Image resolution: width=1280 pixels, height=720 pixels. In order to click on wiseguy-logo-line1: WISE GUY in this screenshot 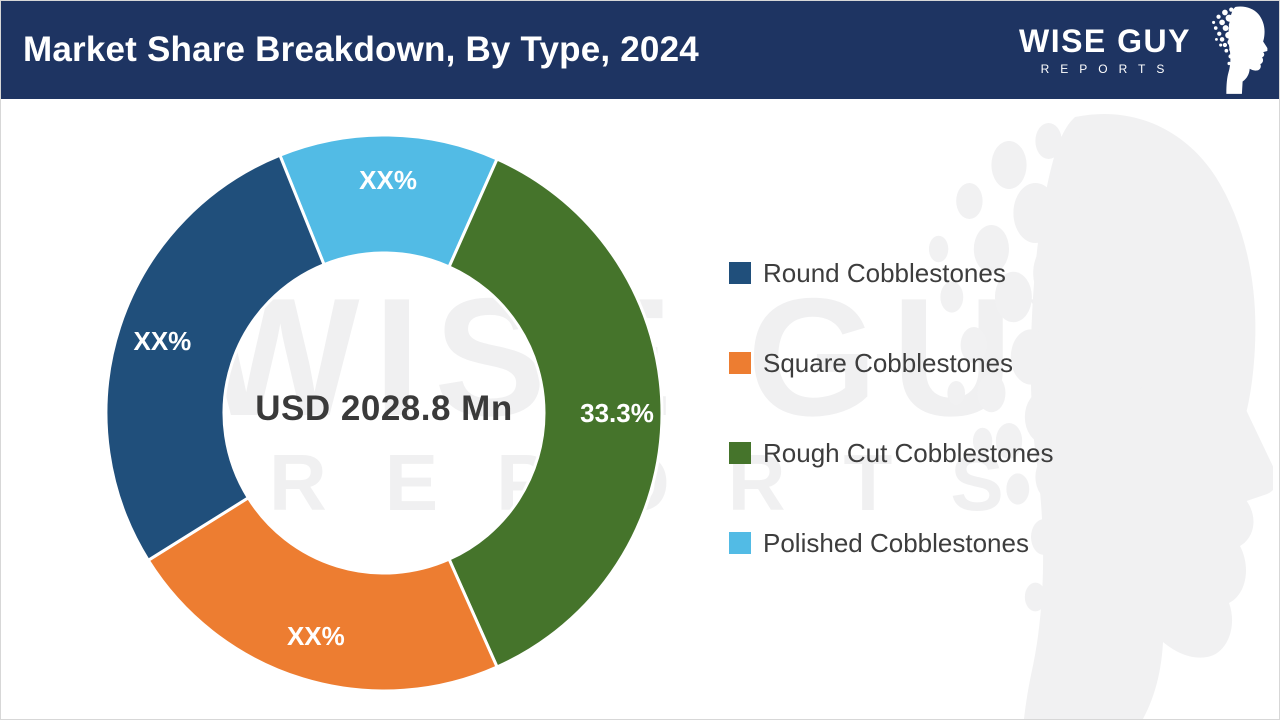, I will do `click(1104, 41)`.